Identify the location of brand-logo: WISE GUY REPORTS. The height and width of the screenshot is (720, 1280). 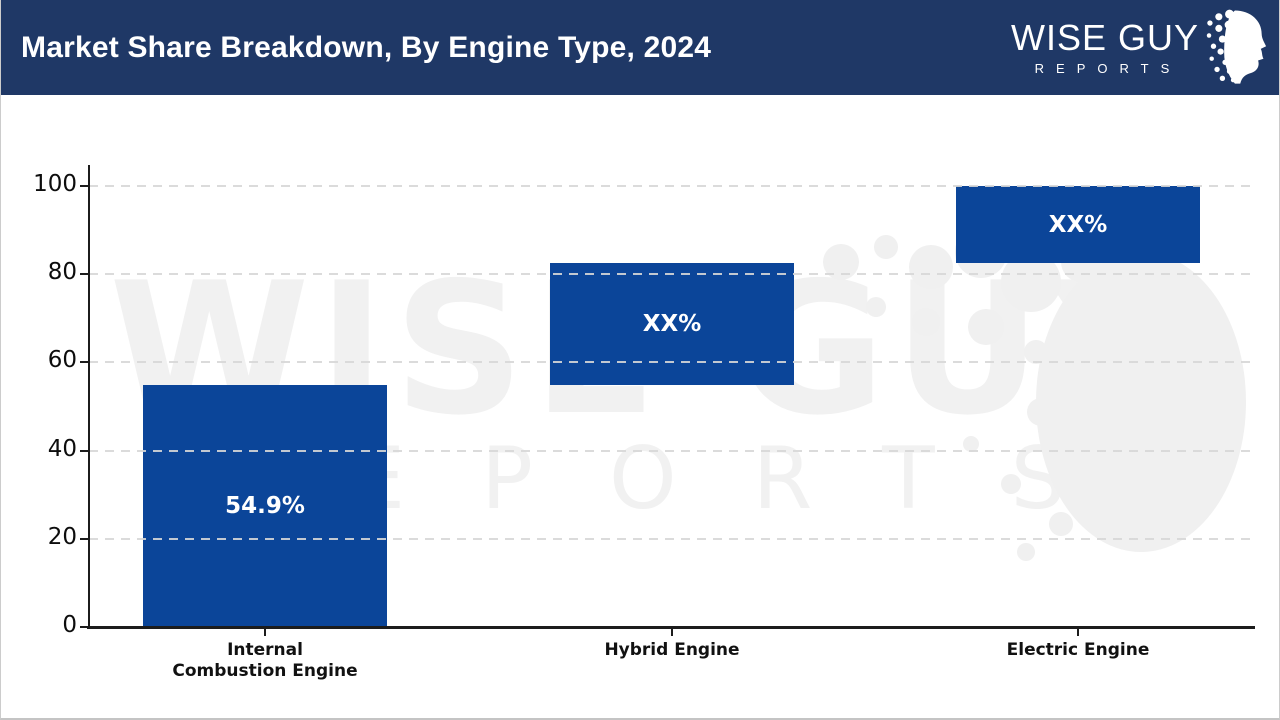
(1139, 48).